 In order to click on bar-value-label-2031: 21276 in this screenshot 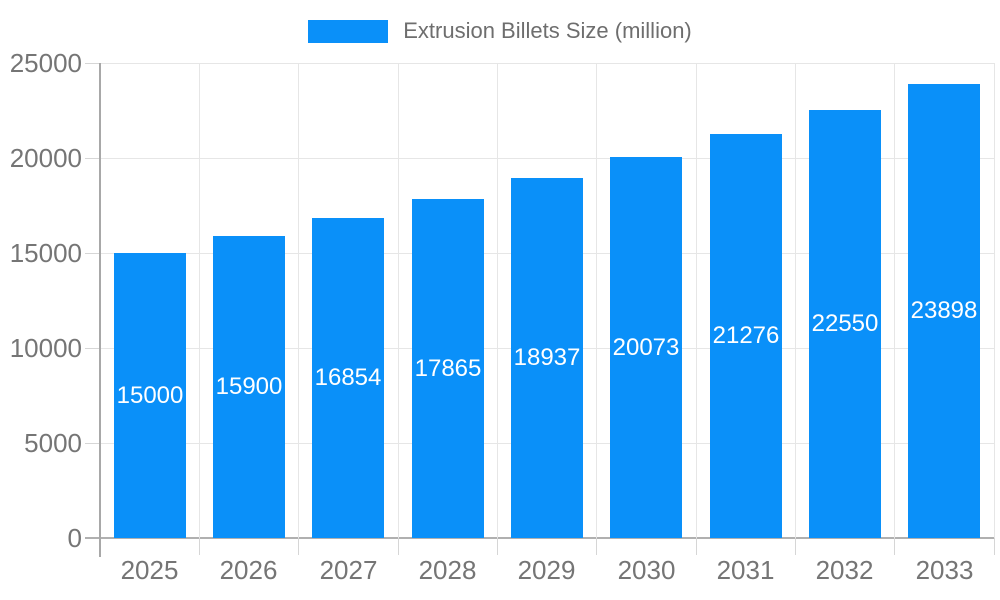, I will do `click(746, 335)`.